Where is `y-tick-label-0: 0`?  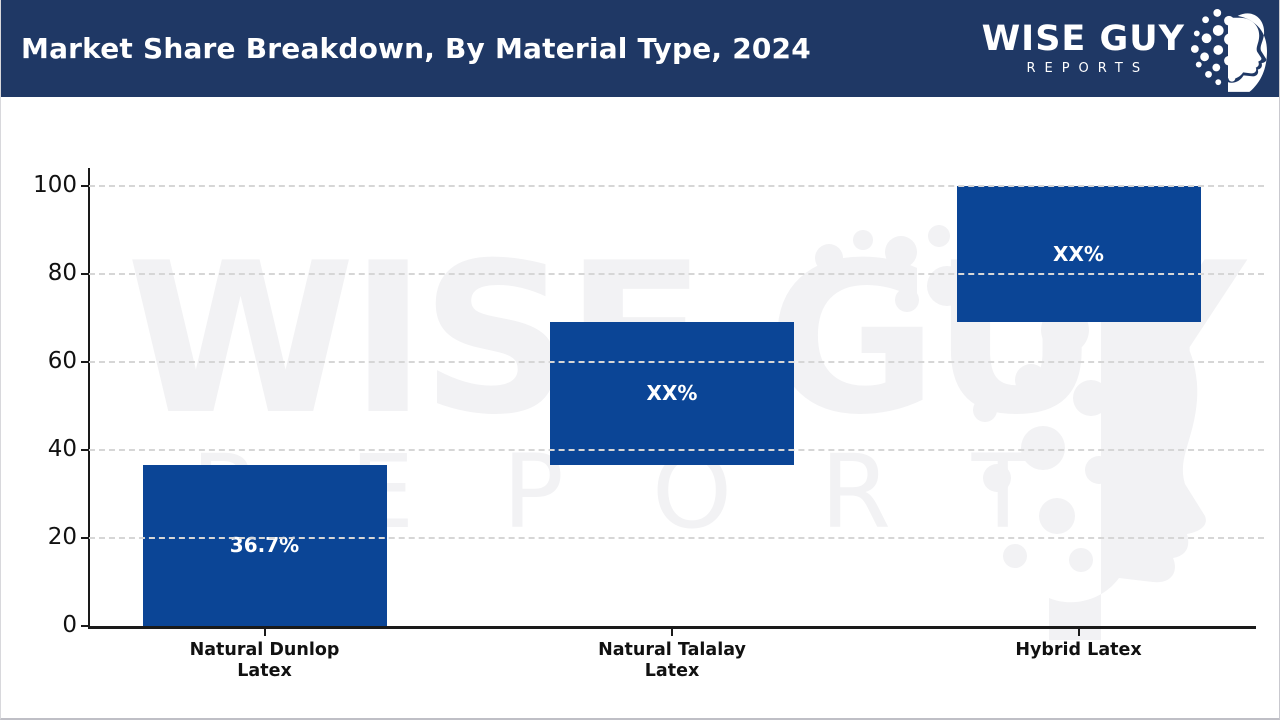
y-tick-label-0: 0 is located at coordinates (69, 625).